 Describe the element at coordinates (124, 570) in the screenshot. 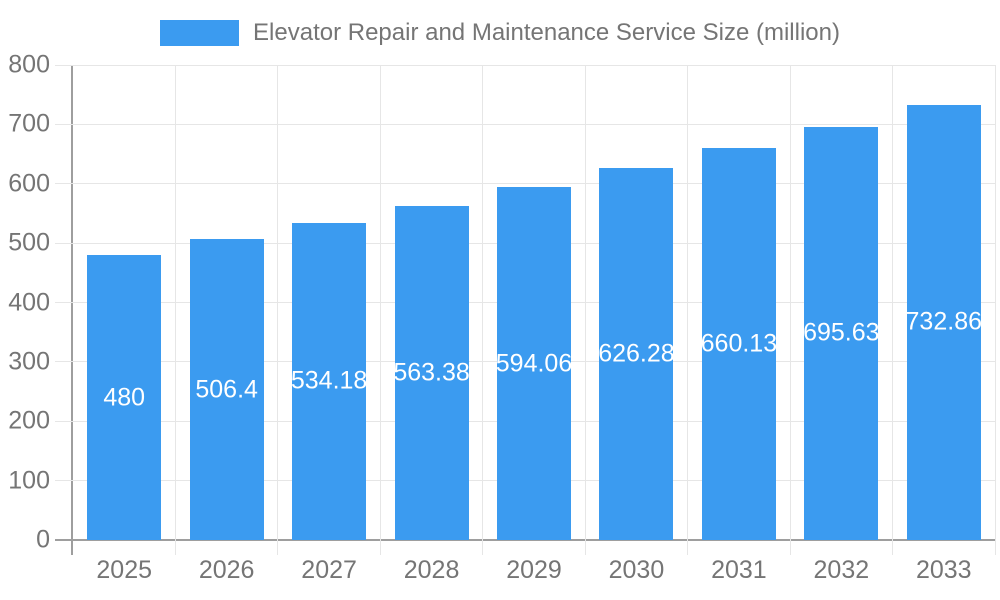

I see `x-axis-tick-label: 2025` at that location.